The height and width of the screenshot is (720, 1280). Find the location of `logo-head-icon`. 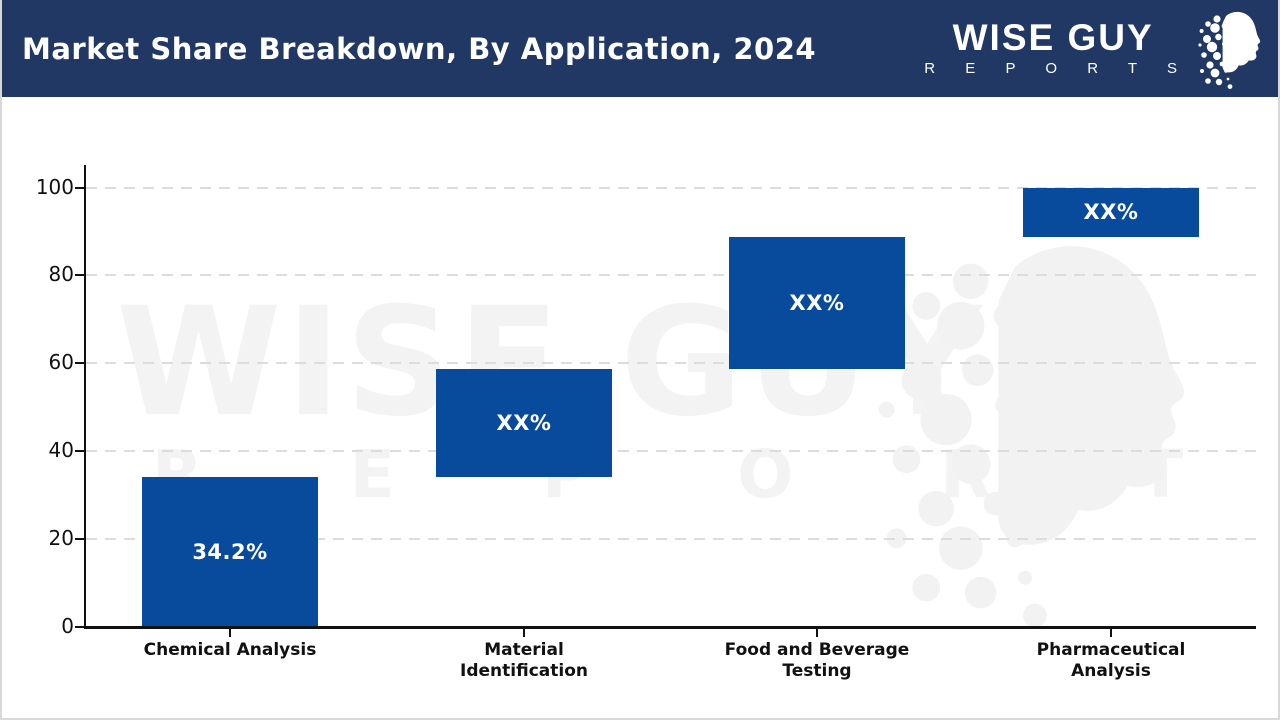

logo-head-icon is located at coordinates (1229, 50).